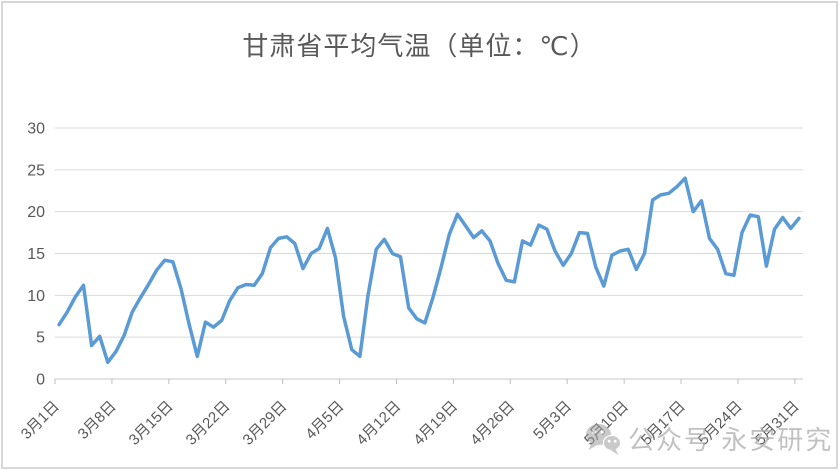 This screenshot has height=470, width=839. Describe the element at coordinates (208, 423) in the screenshot. I see `x-axis-label: 3月22日` at that location.